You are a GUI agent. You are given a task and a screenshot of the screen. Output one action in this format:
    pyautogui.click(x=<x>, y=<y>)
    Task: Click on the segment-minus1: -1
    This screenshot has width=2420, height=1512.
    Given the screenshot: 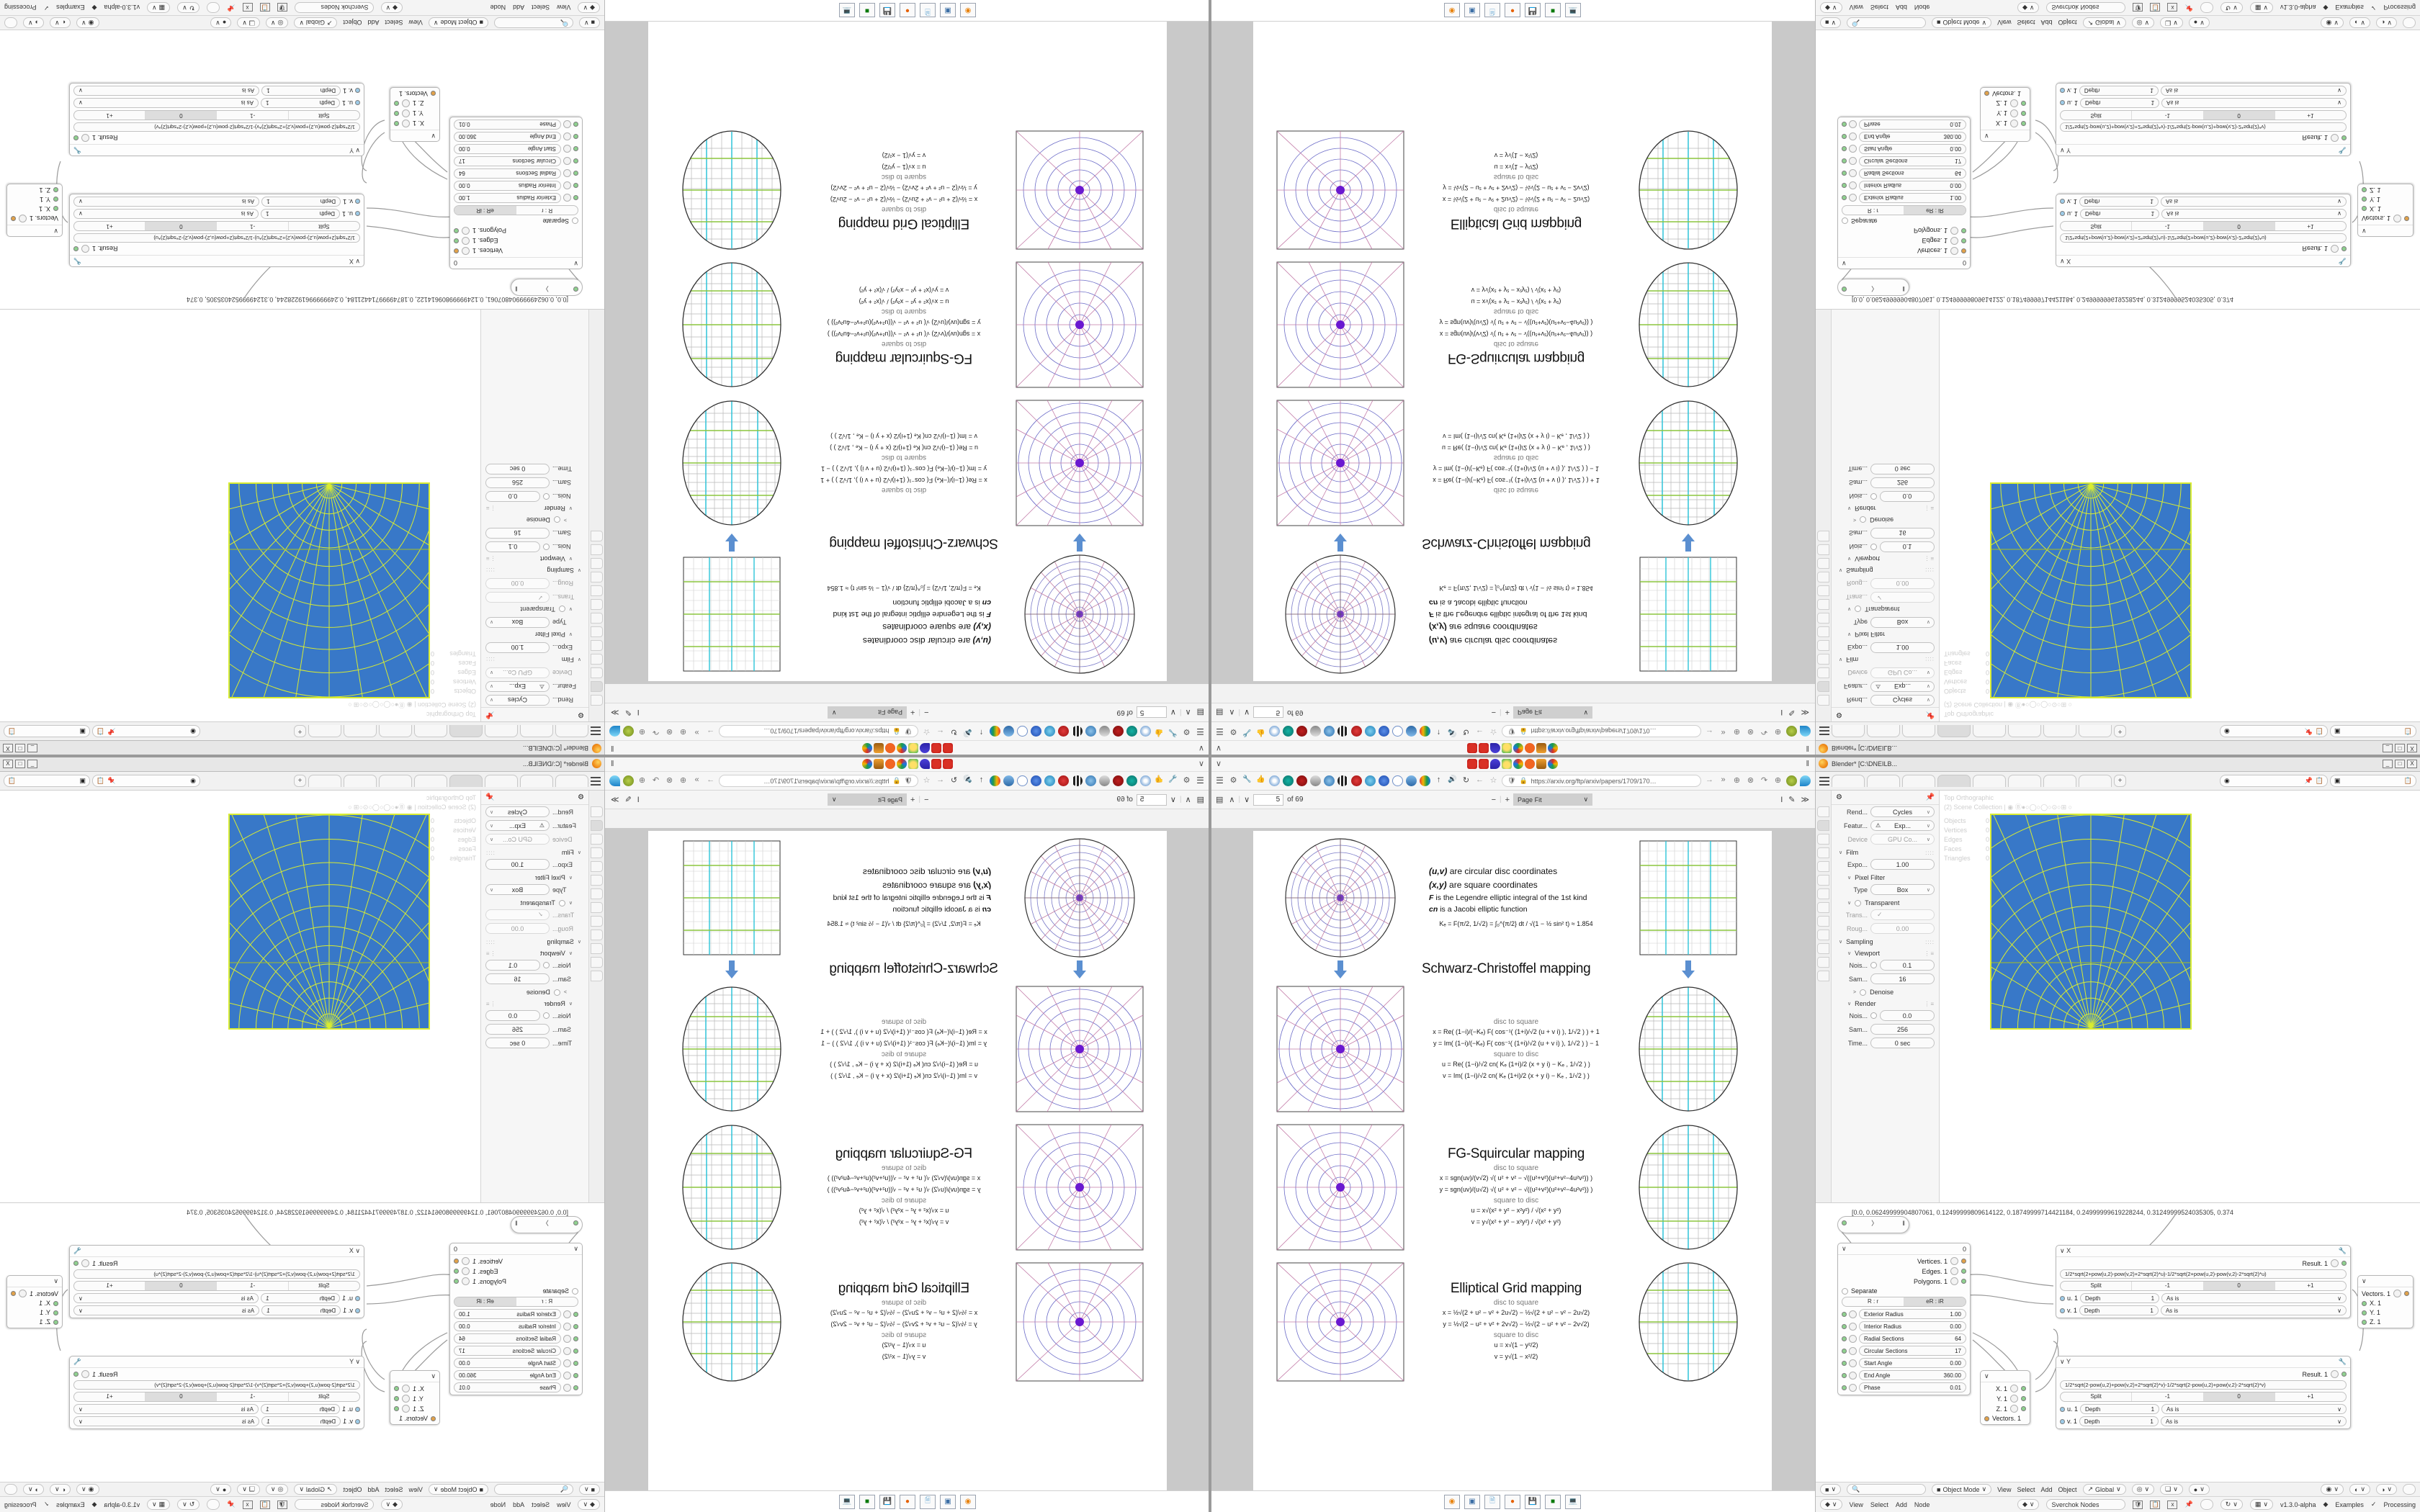 What is the action you would take?
    pyautogui.click(x=2168, y=115)
    